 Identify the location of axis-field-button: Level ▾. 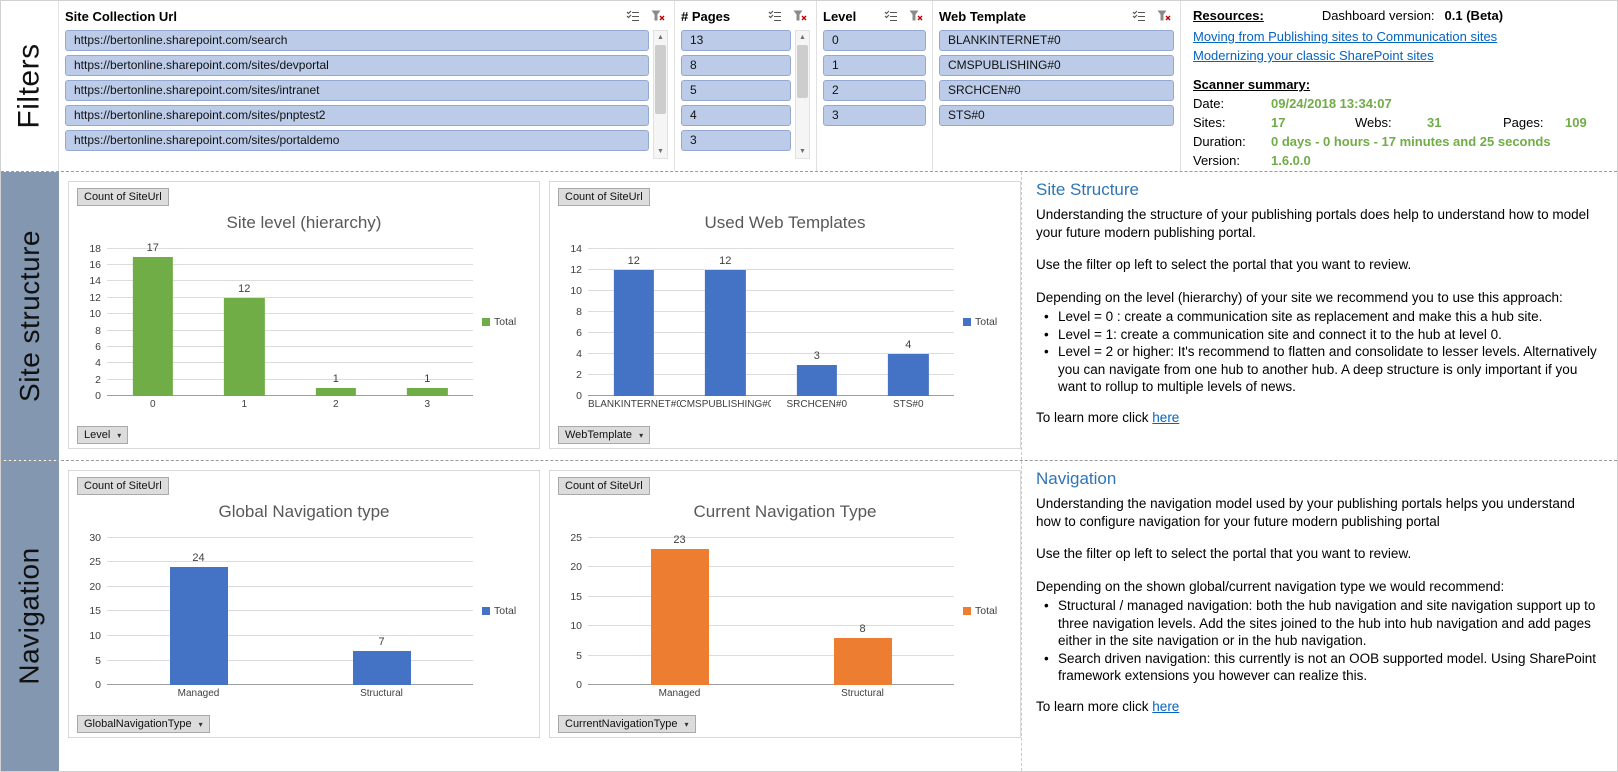
(103, 435).